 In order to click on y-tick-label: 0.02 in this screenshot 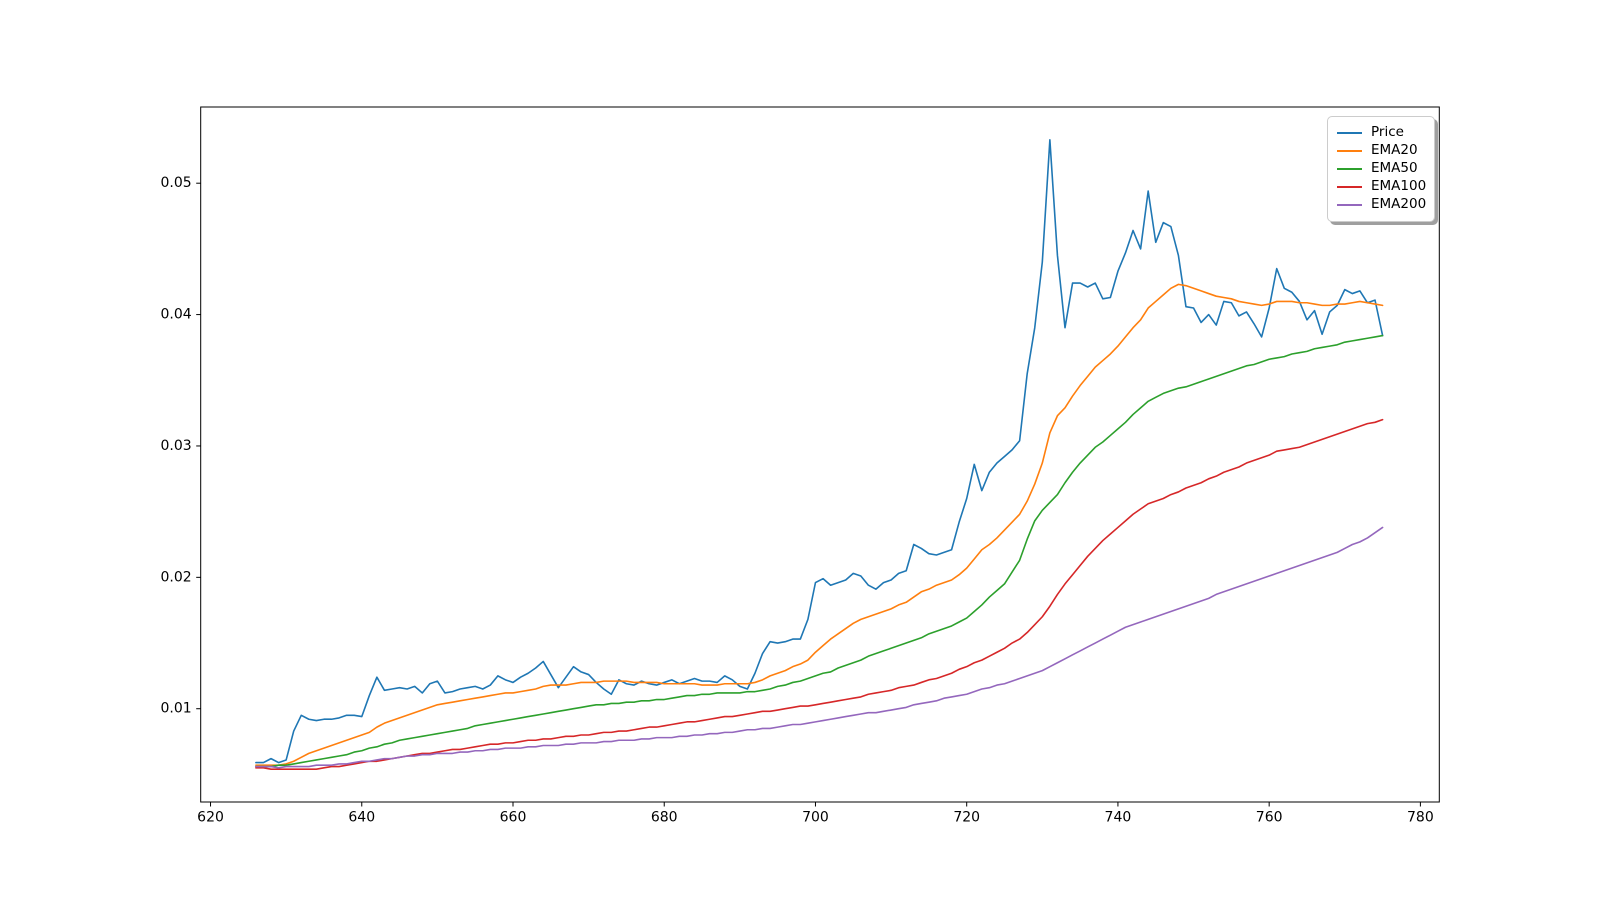, I will do `click(176, 577)`.